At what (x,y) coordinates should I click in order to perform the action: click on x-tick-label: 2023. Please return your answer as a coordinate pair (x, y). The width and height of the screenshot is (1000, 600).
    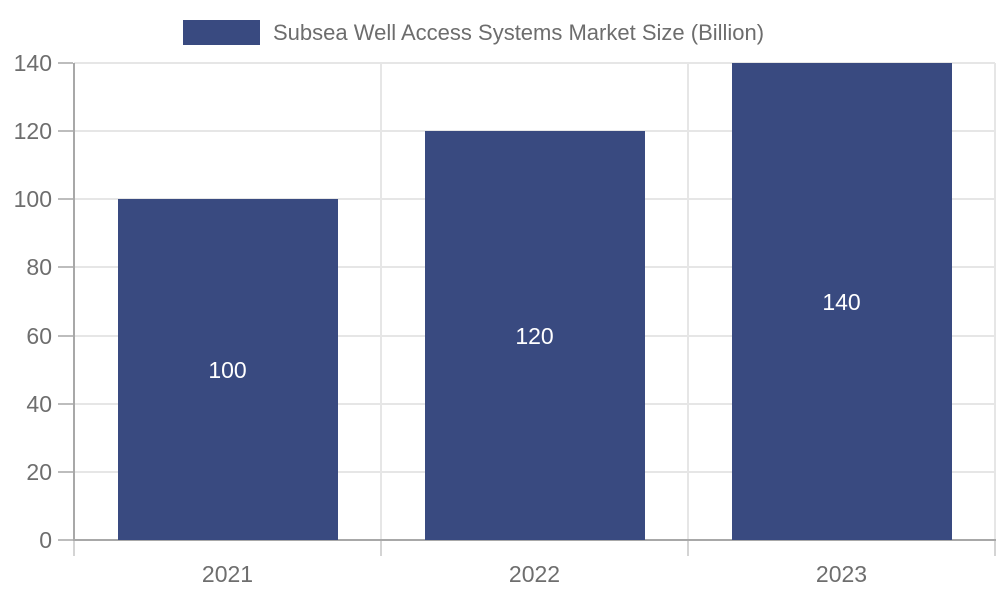
    Looking at the image, I should click on (841, 574).